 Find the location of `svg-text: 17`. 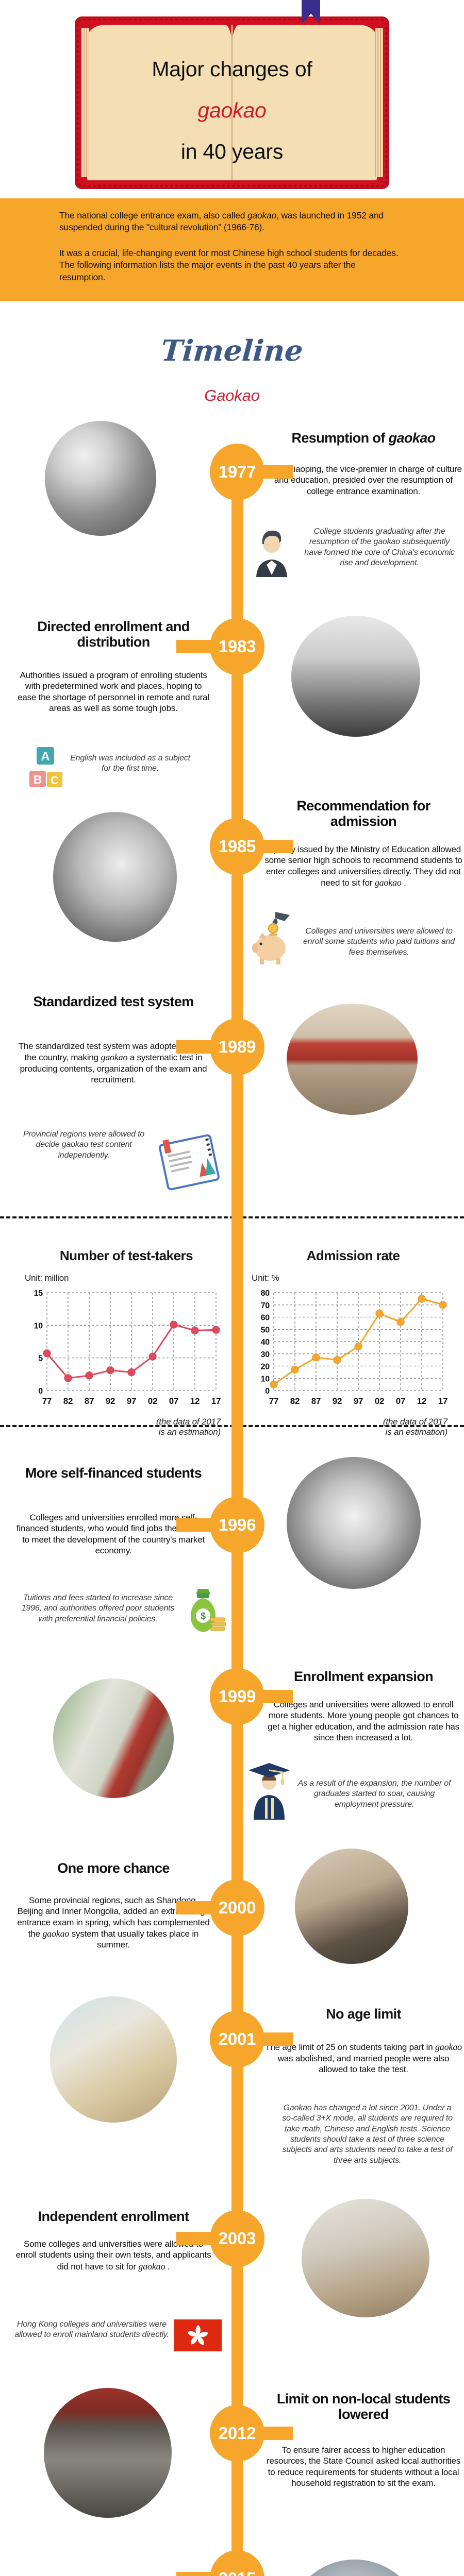

svg-text: 17 is located at coordinates (443, 1401).